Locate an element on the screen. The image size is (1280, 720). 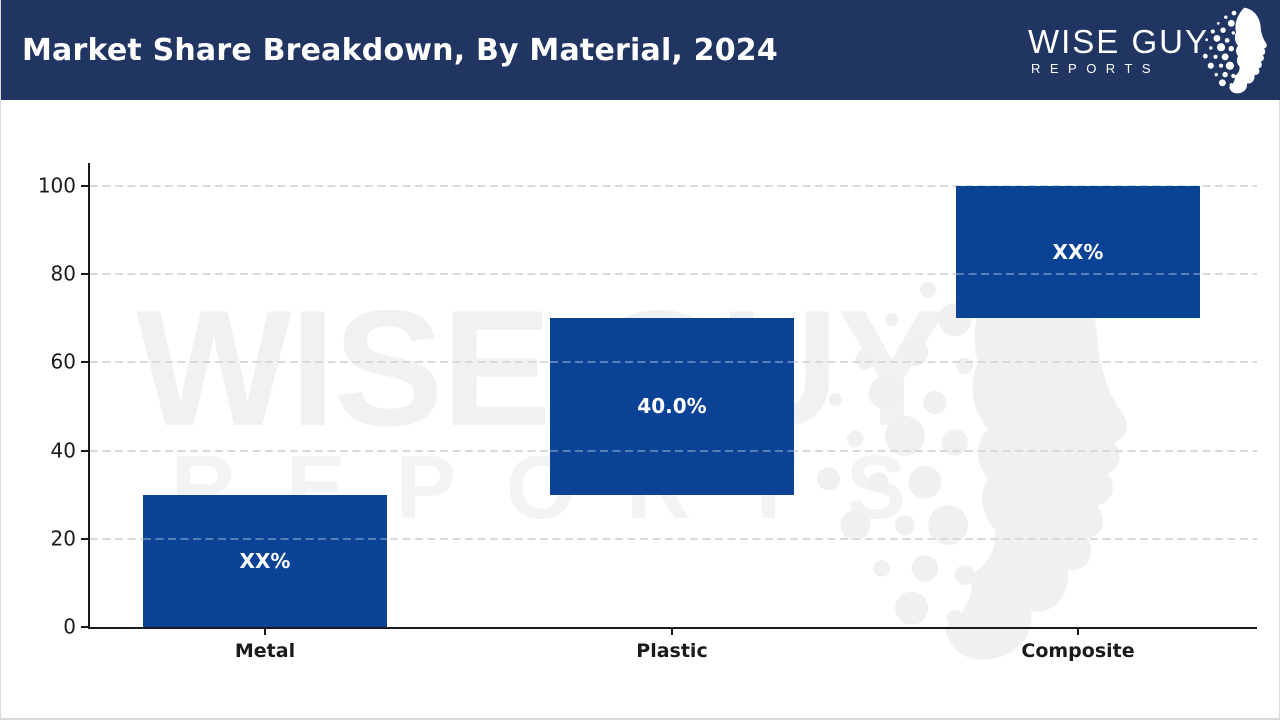
x-category-label: Composite is located at coordinates (1078, 651).